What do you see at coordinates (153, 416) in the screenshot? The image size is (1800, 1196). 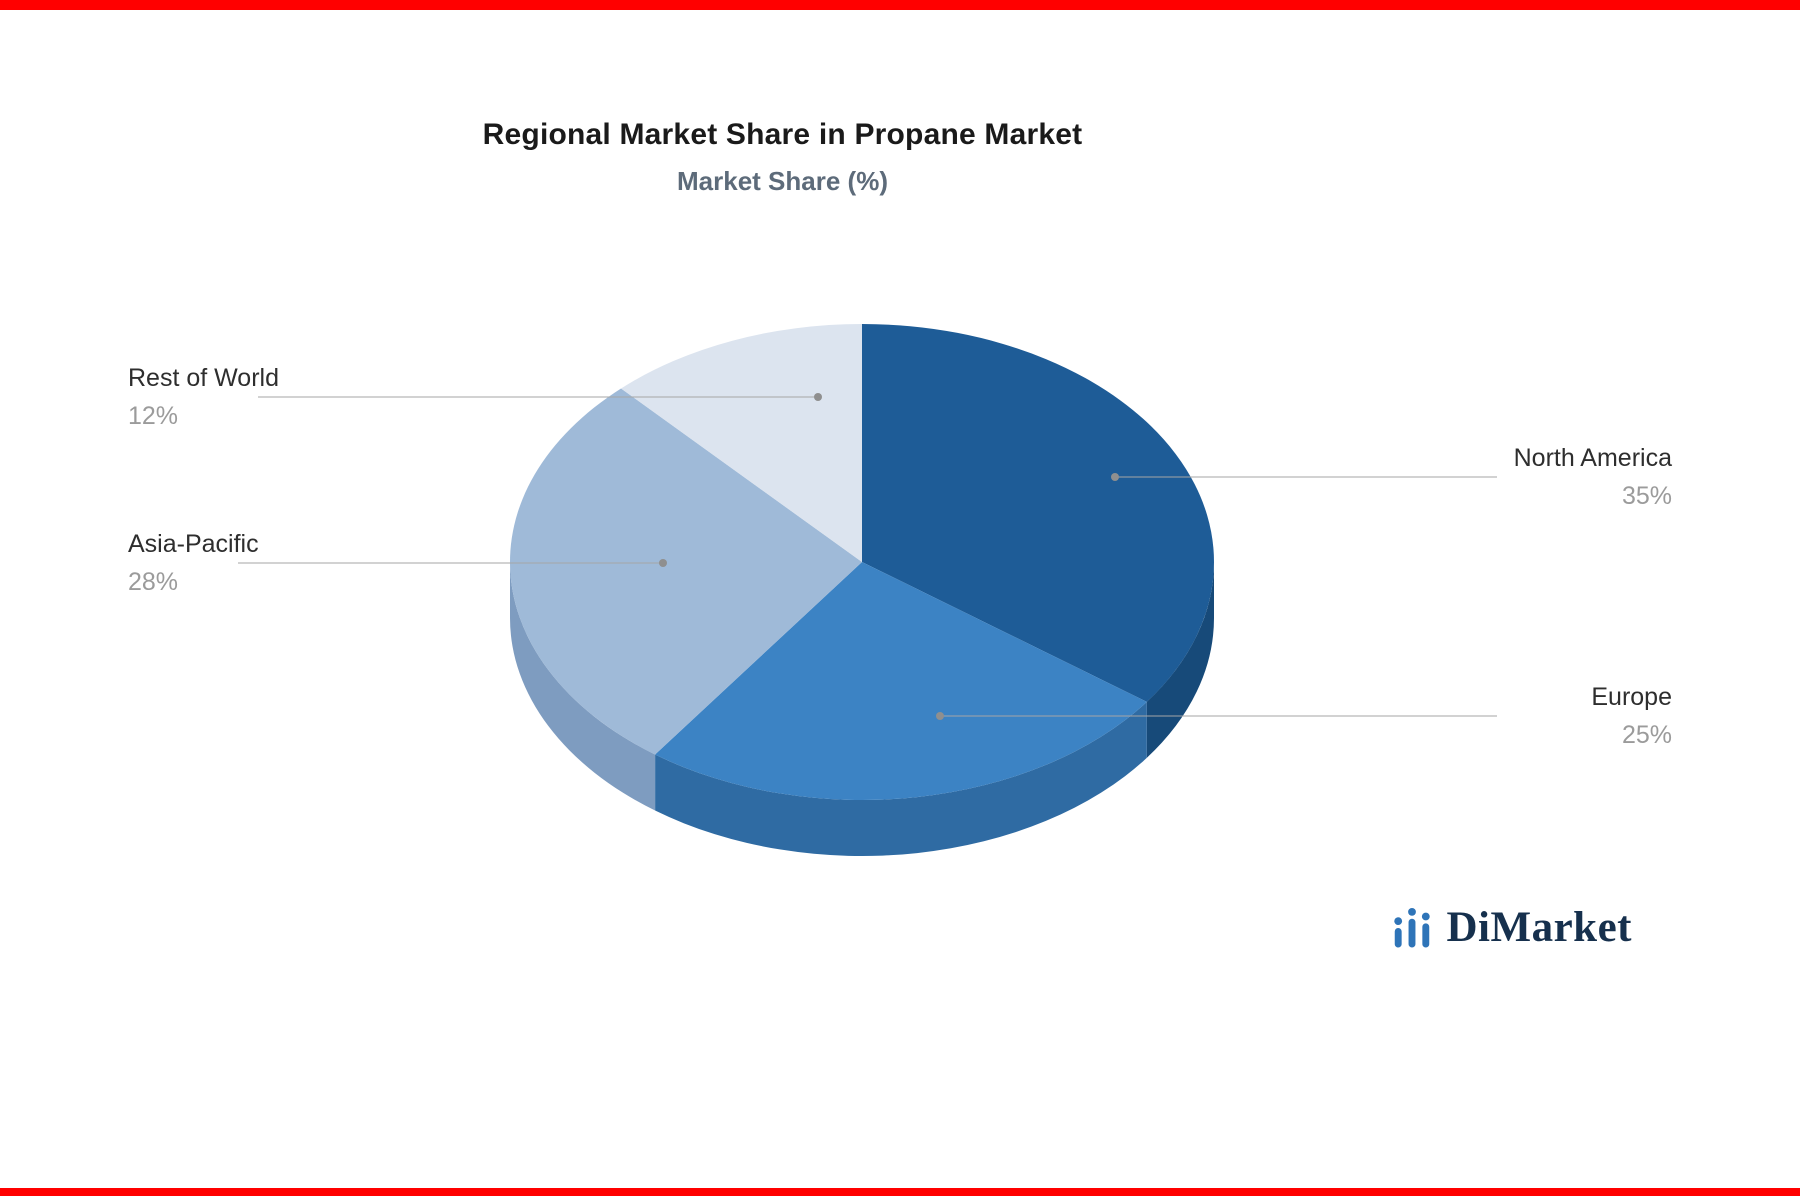 I see `slice-value: 12%` at bounding box center [153, 416].